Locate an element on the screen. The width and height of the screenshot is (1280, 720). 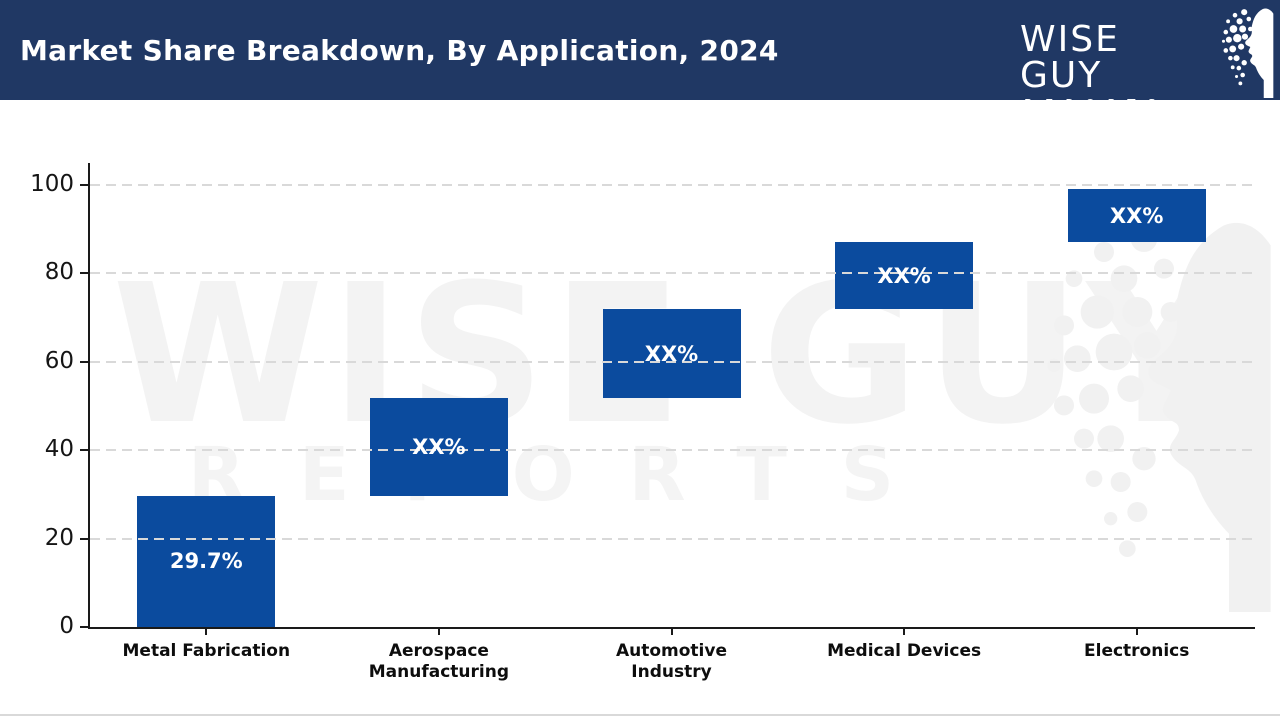
bar-value-label-aerospace-manufacturing: XX% is located at coordinates (439, 447).